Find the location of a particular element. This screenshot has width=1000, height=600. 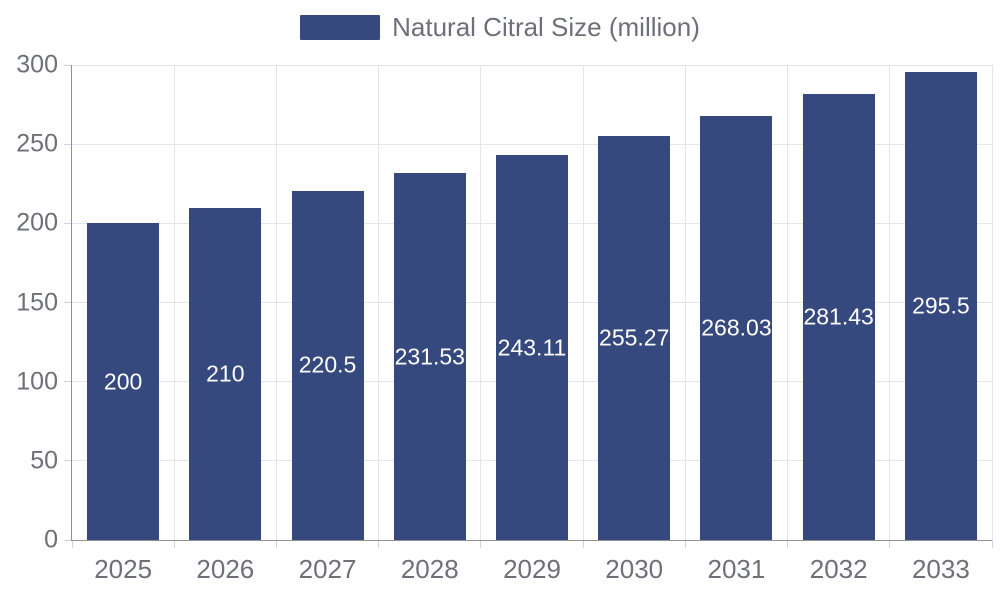

y-axis-tick-label: 100 is located at coordinates (37, 381).